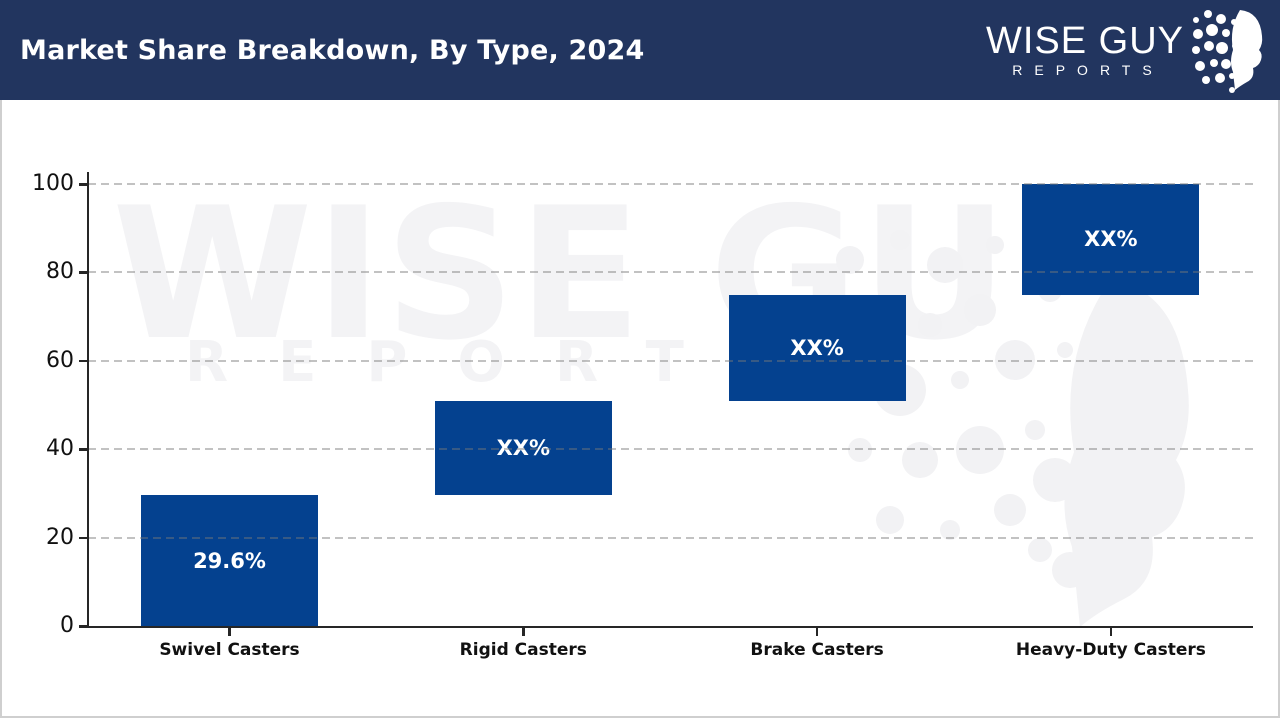 Image resolution: width=1280 pixels, height=720 pixels. Describe the element at coordinates (817, 650) in the screenshot. I see `x-category-label-2: Brake Casters` at that location.